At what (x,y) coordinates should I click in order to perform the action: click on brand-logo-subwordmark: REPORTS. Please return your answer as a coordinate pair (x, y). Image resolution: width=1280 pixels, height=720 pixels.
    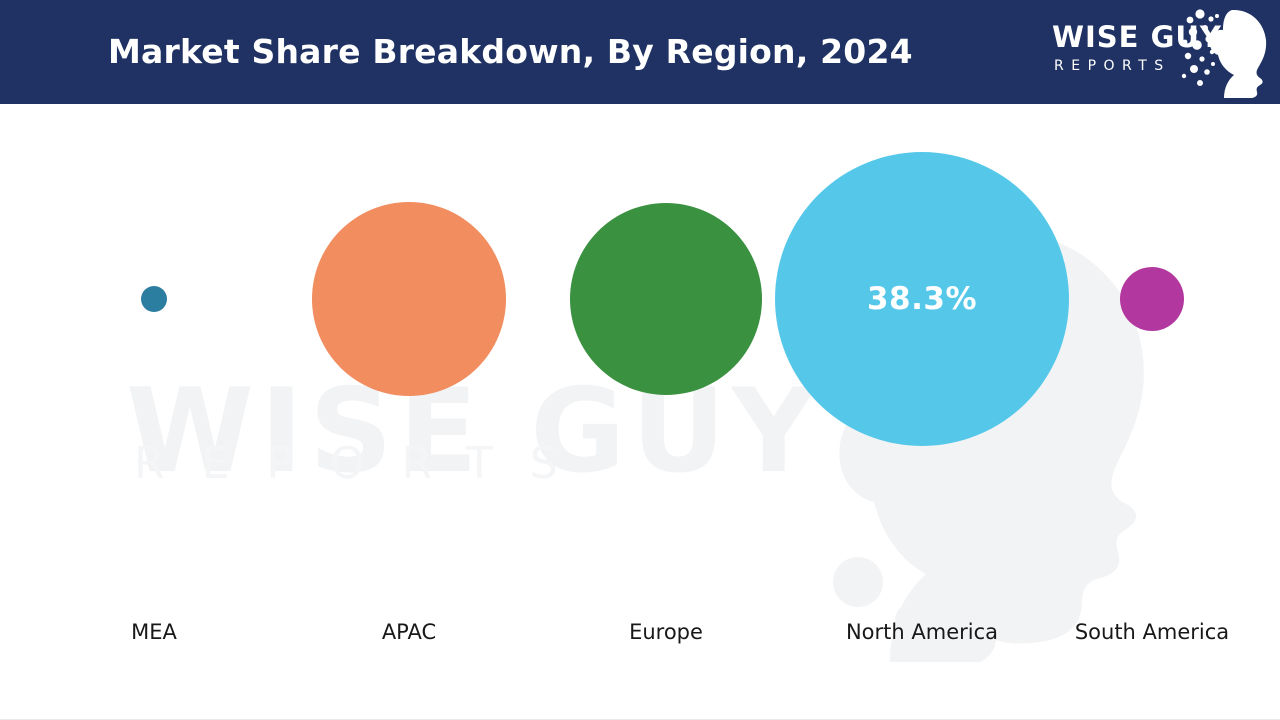
    Looking at the image, I should click on (1112, 66).